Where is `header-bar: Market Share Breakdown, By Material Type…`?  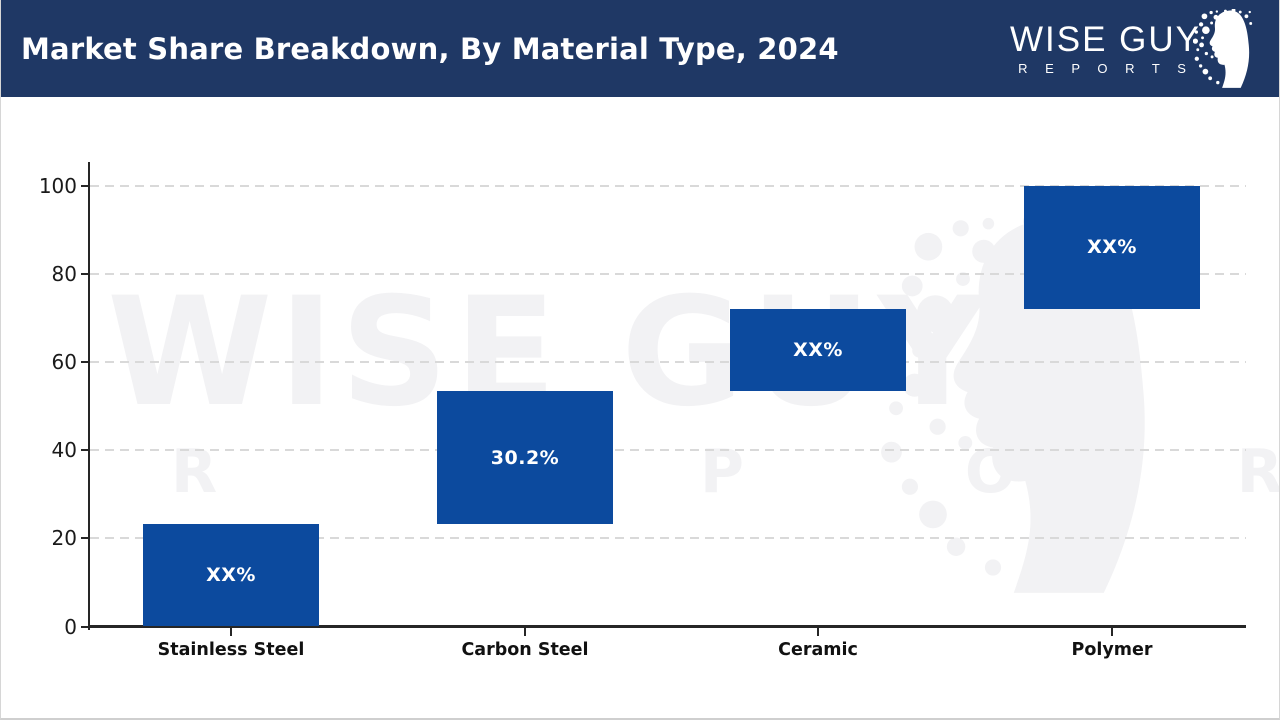 header-bar: Market Share Breakdown, By Material Type… is located at coordinates (640, 48).